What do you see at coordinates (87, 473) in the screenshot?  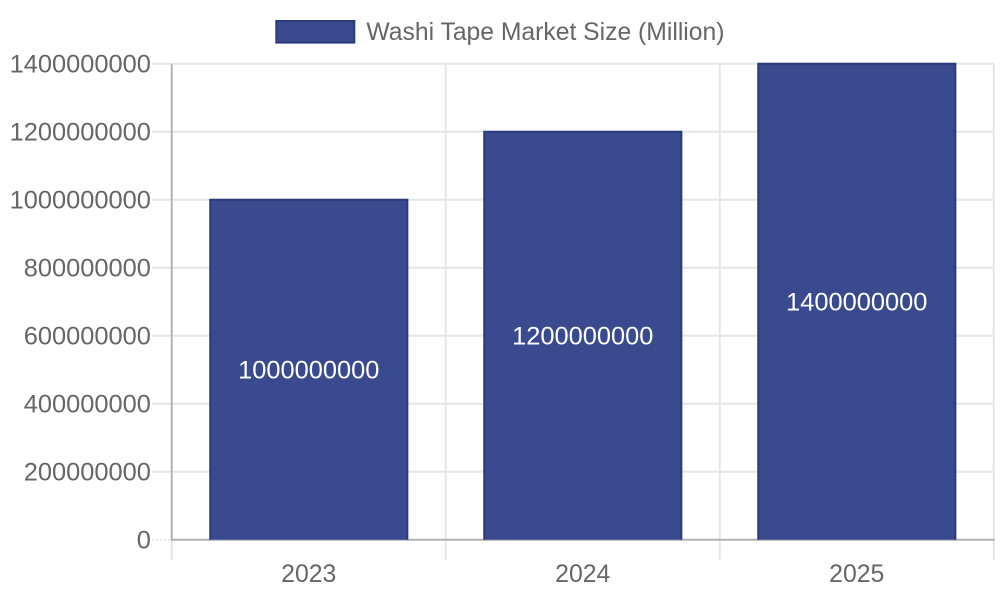 I see `svg-text: 200000000` at bounding box center [87, 473].